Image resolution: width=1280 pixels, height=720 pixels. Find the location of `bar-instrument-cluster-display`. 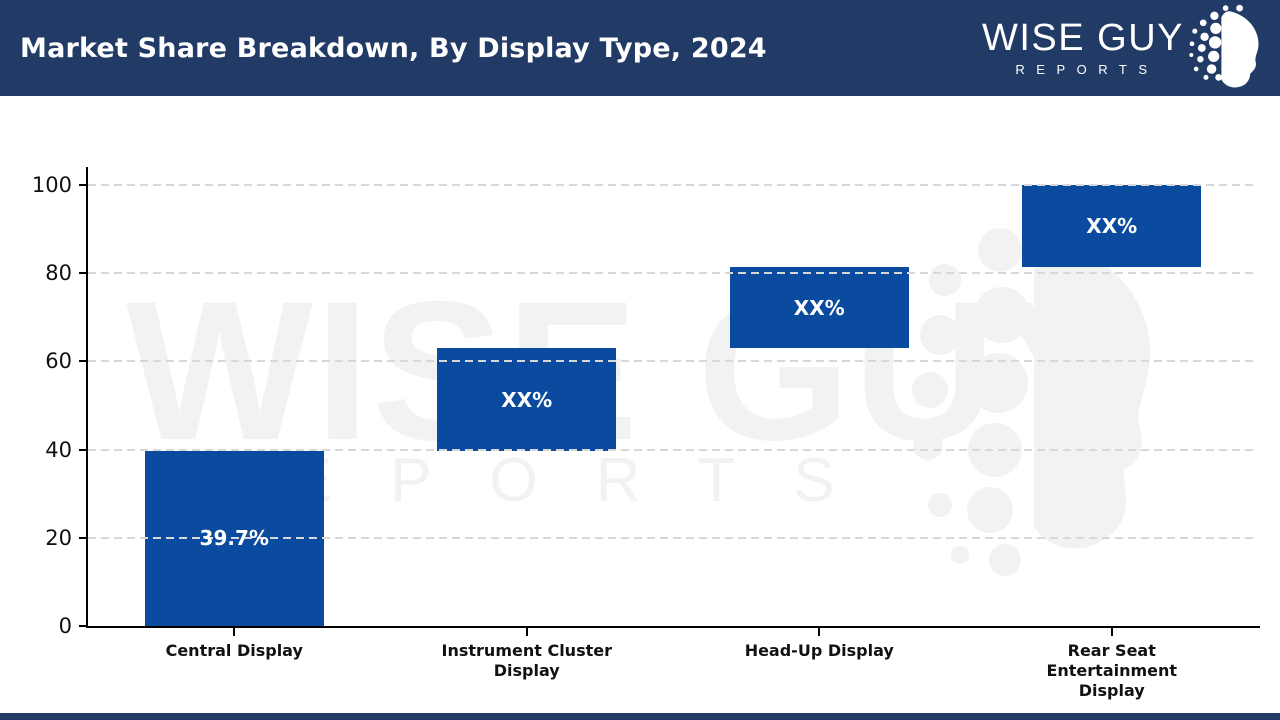

bar-instrument-cluster-display is located at coordinates (527, 399).